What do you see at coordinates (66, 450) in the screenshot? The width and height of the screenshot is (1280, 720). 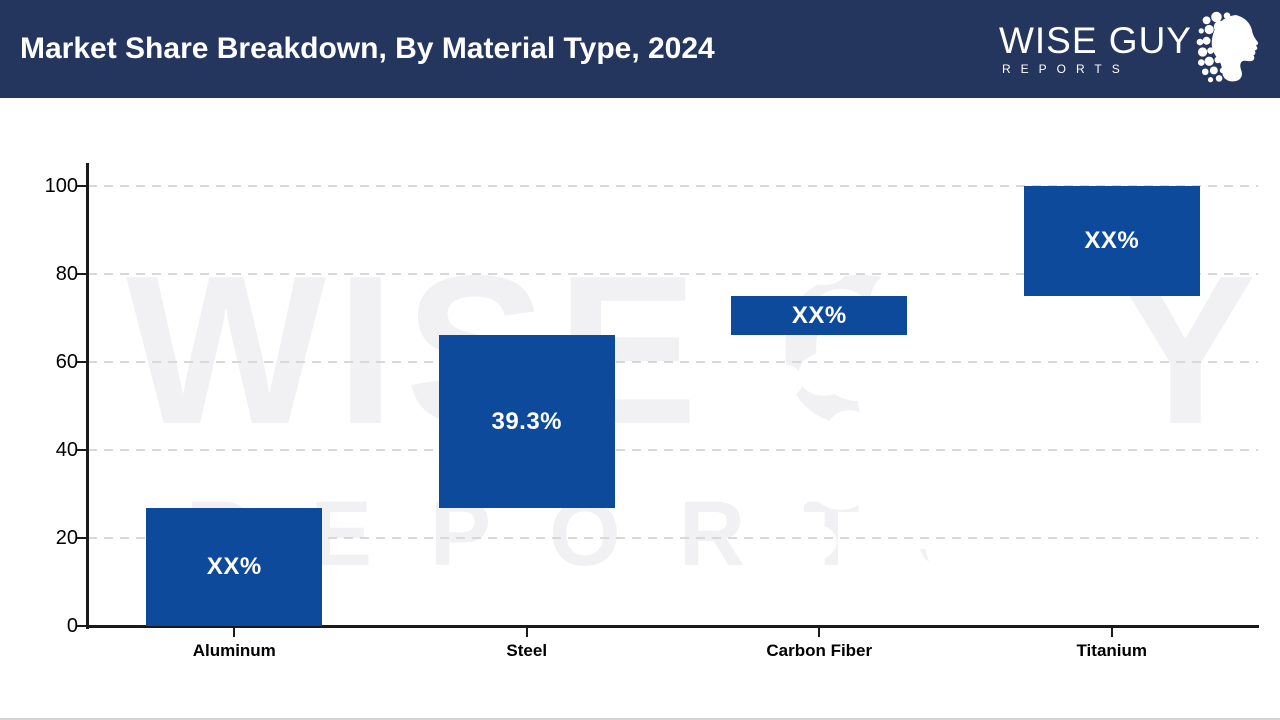 I see `y-tick-label-40: 40` at bounding box center [66, 450].